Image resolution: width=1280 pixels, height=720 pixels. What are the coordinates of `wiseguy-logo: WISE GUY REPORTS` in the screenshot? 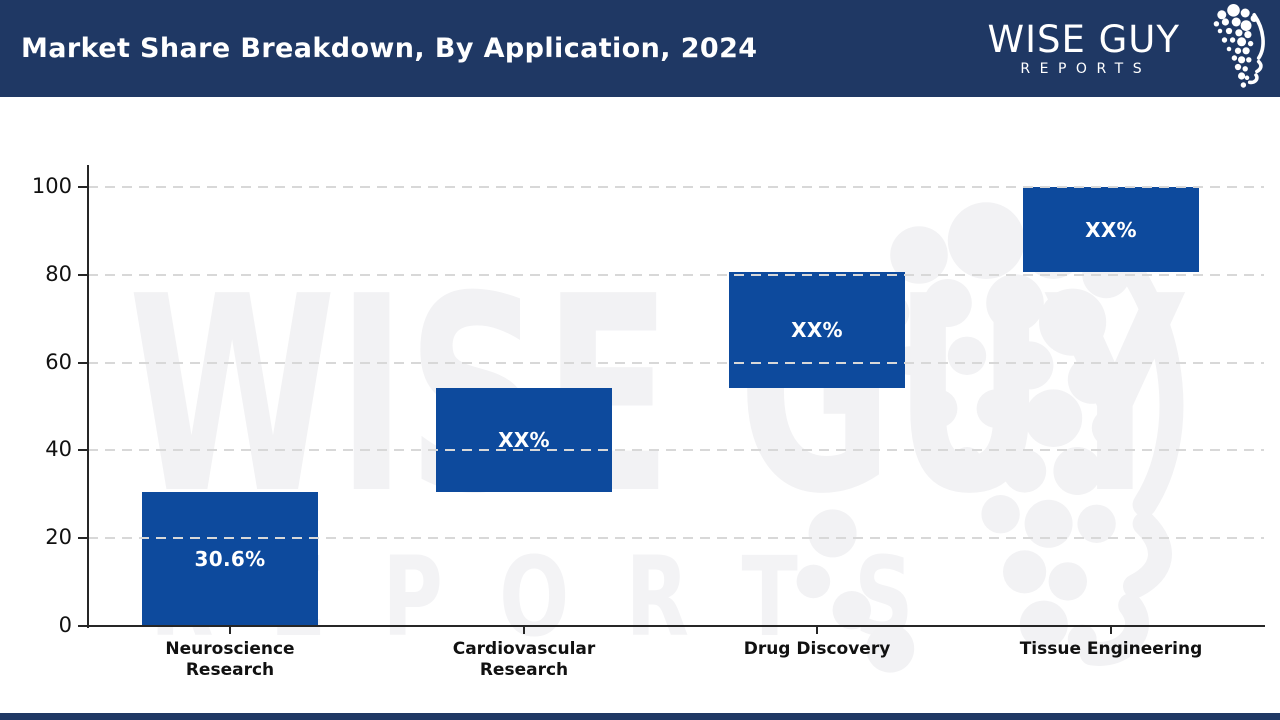 It's located at (1127, 49).